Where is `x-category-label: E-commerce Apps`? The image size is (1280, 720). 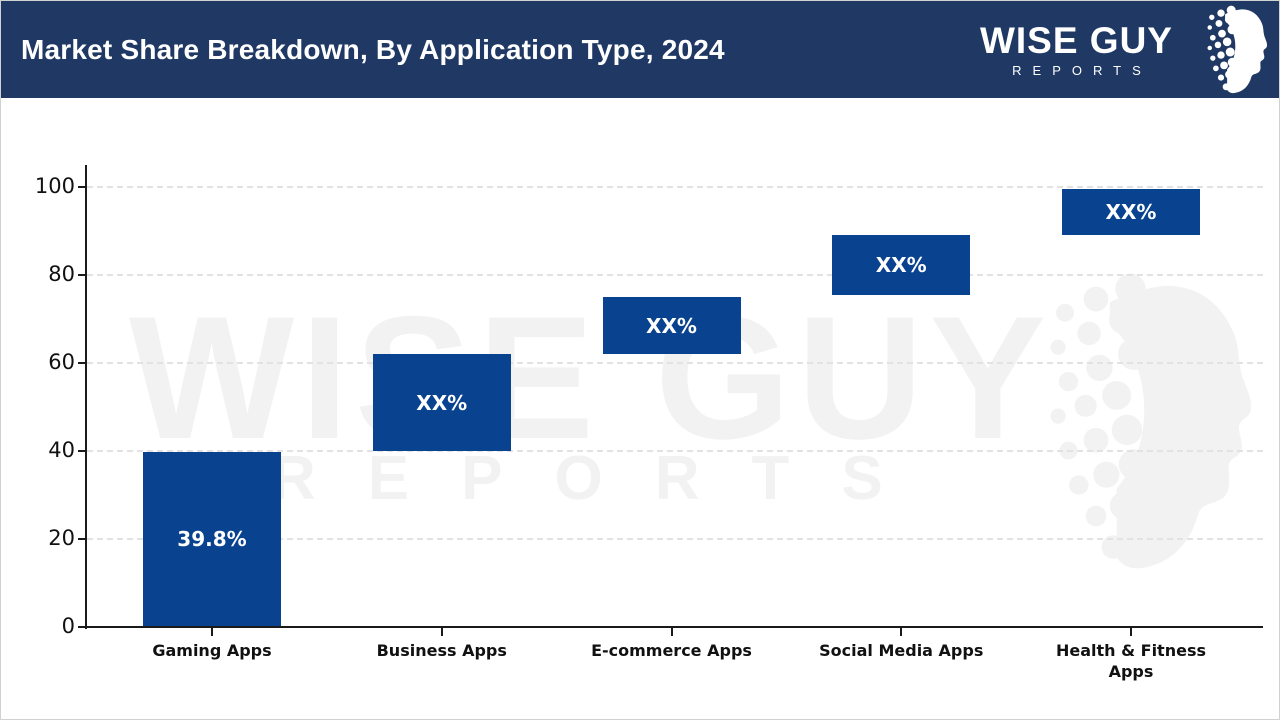 x-category-label: E-commerce Apps is located at coordinates (671, 650).